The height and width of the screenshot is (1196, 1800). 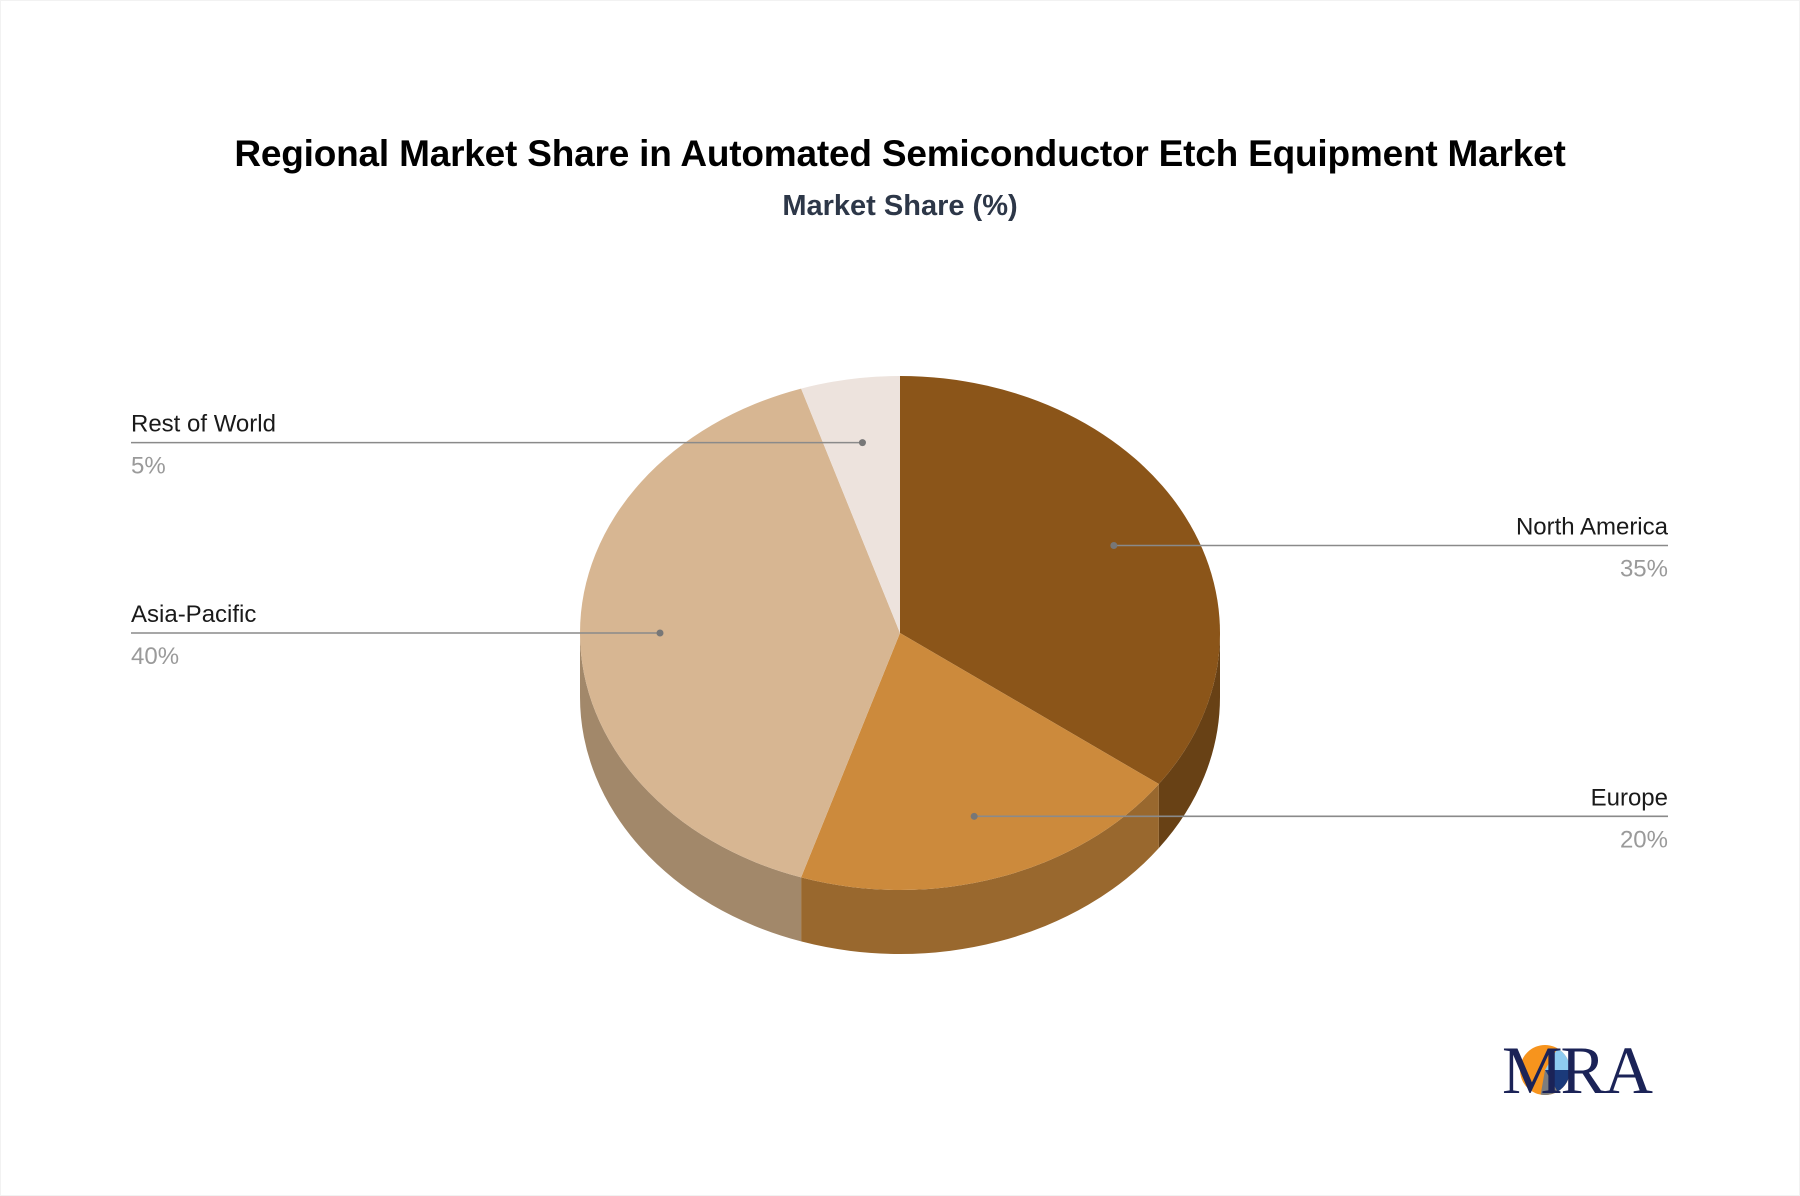 I want to click on label-name: Asia-Pacific, so click(x=193, y=614).